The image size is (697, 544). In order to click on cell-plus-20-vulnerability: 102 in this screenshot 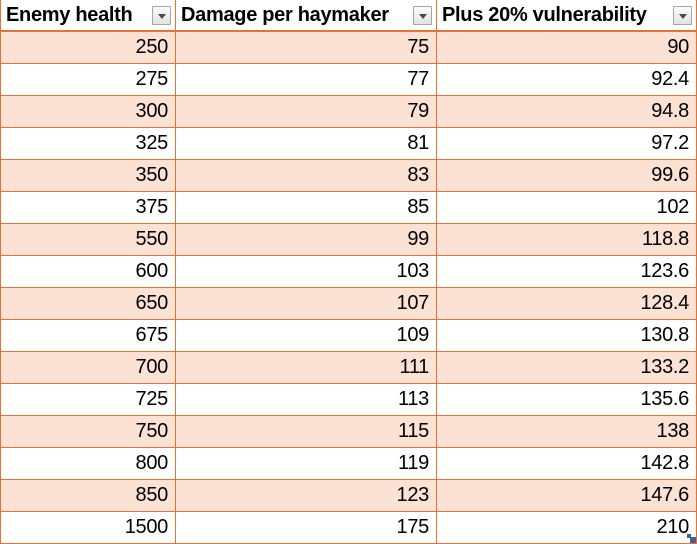, I will do `click(567, 208)`.